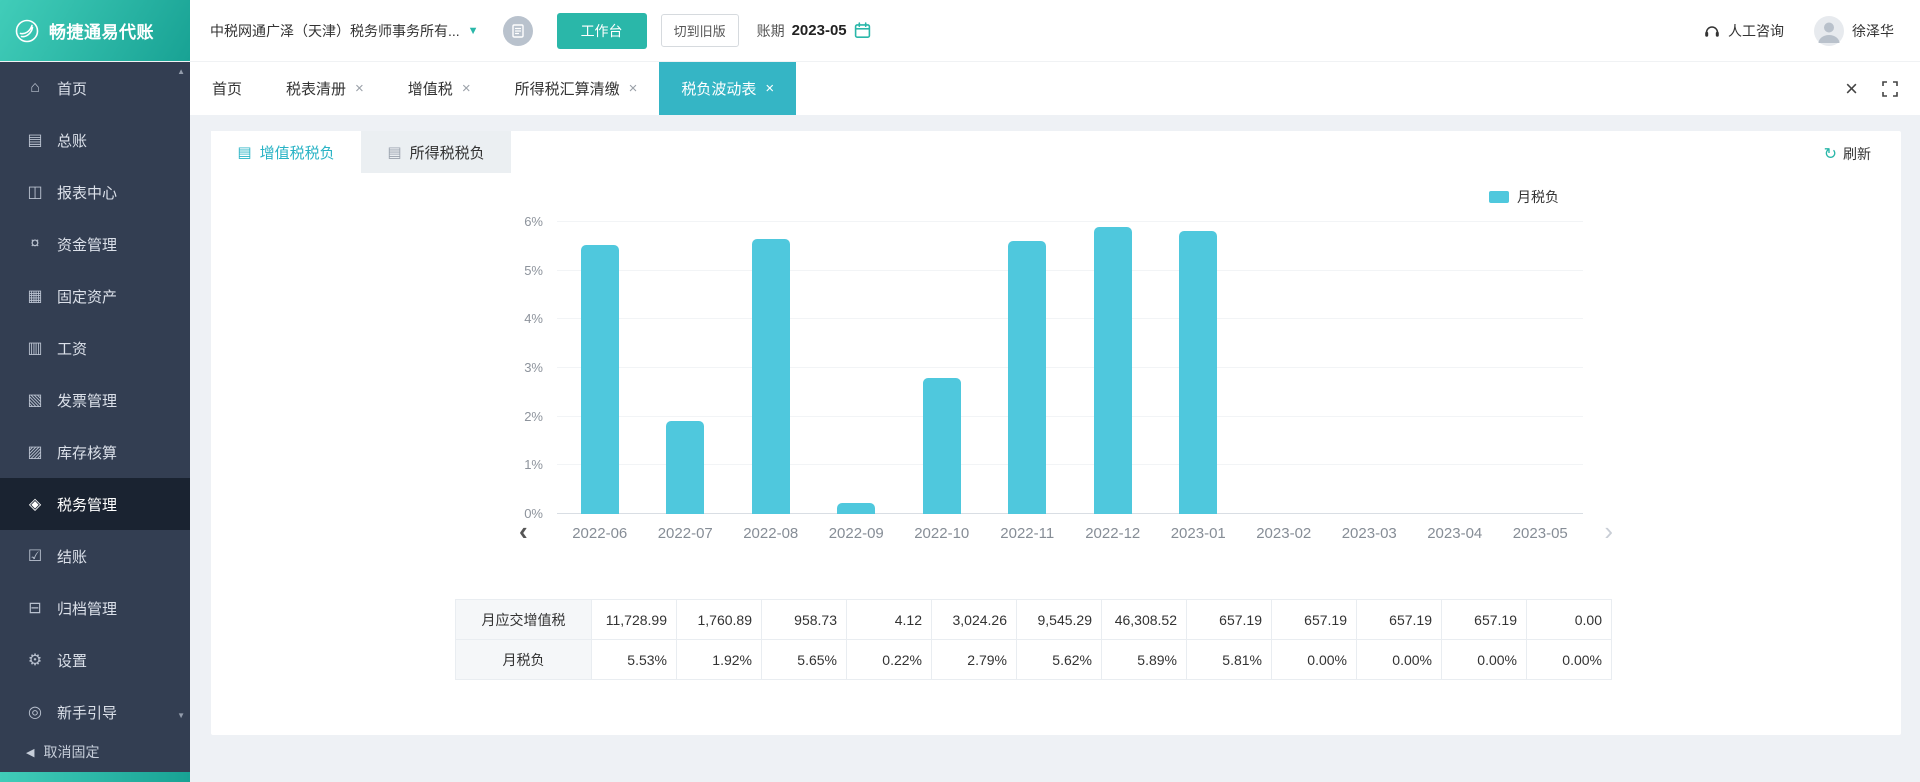  What do you see at coordinates (95, 556) in the screenshot?
I see `sidebar-item-closing: ☑ 结账` at bounding box center [95, 556].